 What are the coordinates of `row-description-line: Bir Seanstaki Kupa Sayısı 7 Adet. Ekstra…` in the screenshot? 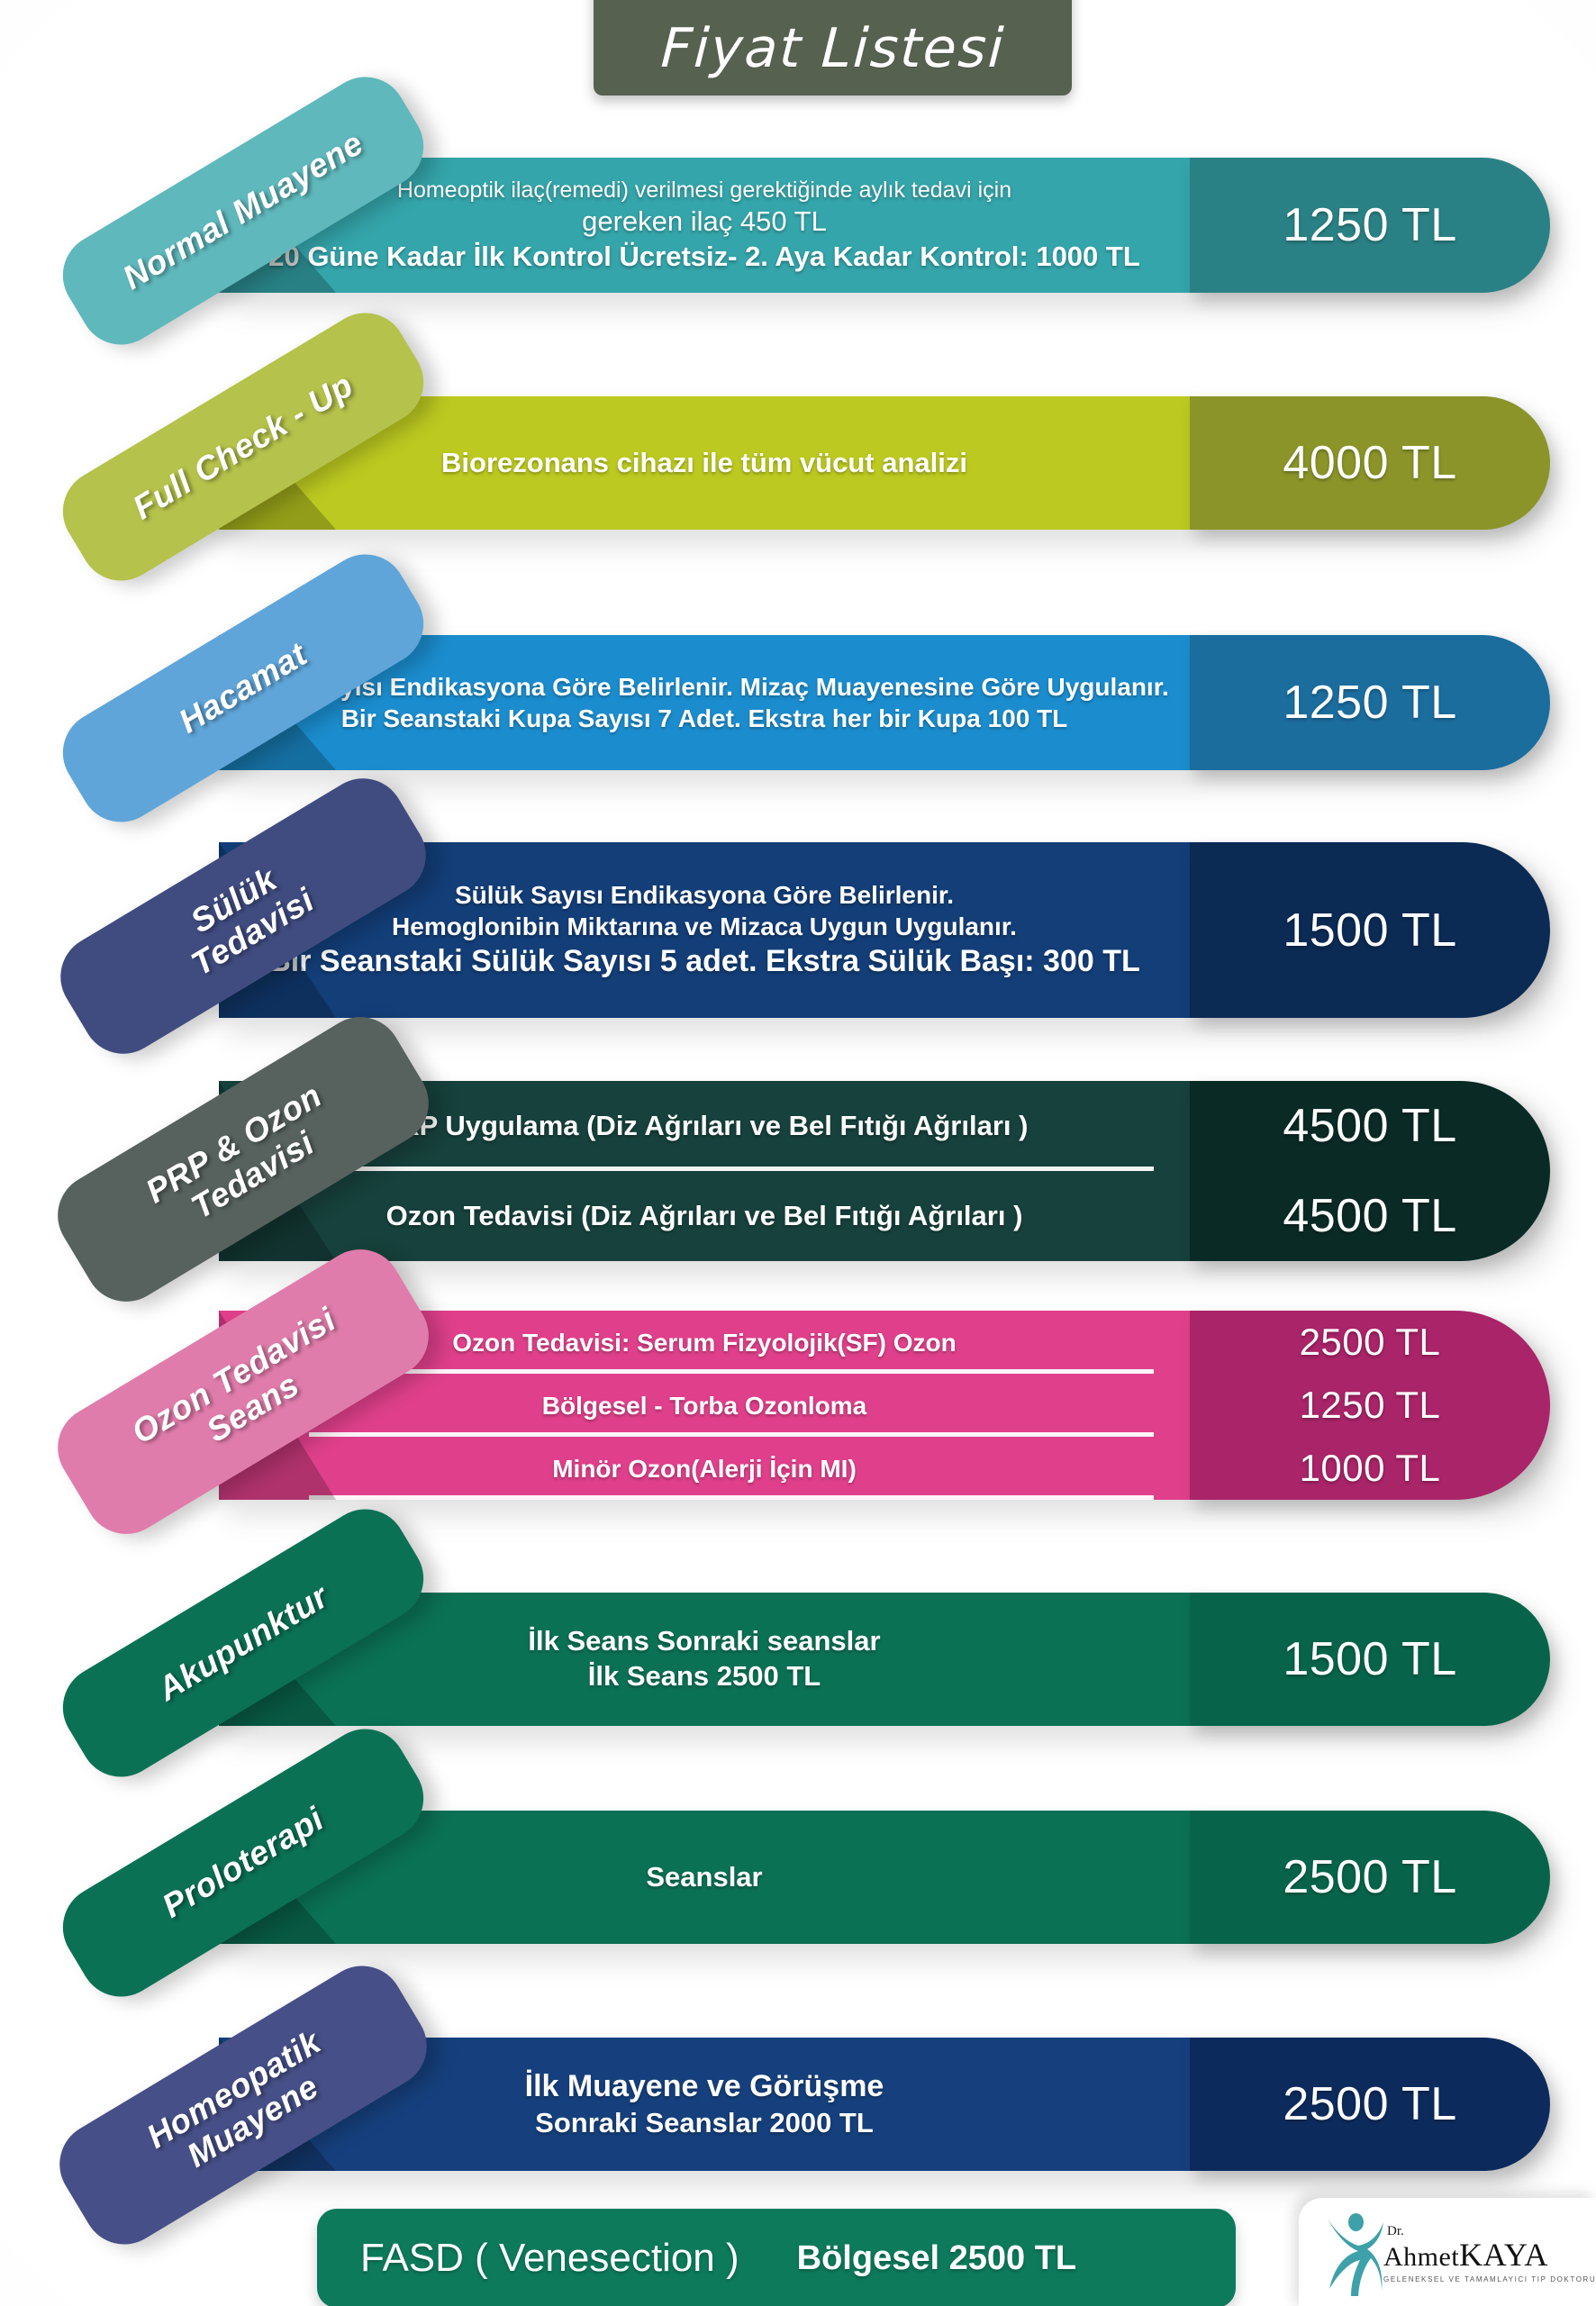 It's located at (704, 718).